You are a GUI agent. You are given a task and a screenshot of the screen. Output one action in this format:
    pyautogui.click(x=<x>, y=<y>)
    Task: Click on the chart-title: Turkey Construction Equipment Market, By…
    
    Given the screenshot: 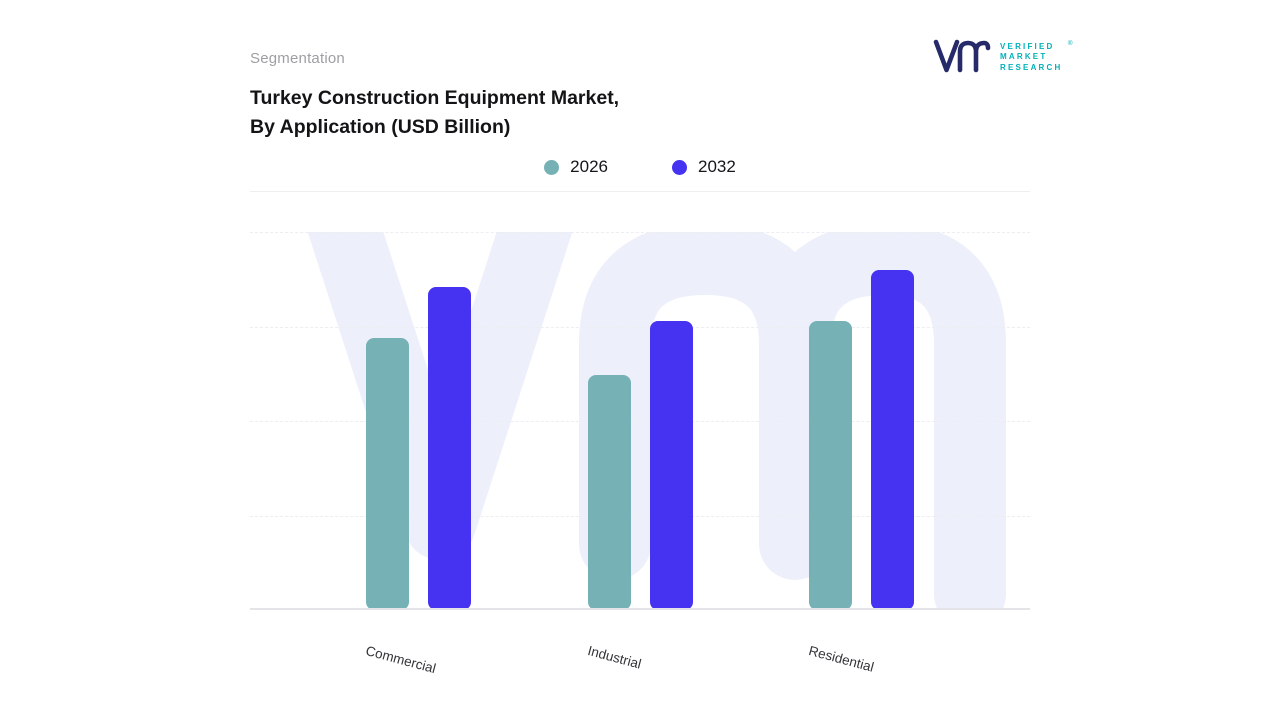 What is the action you would take?
    pyautogui.click(x=640, y=113)
    